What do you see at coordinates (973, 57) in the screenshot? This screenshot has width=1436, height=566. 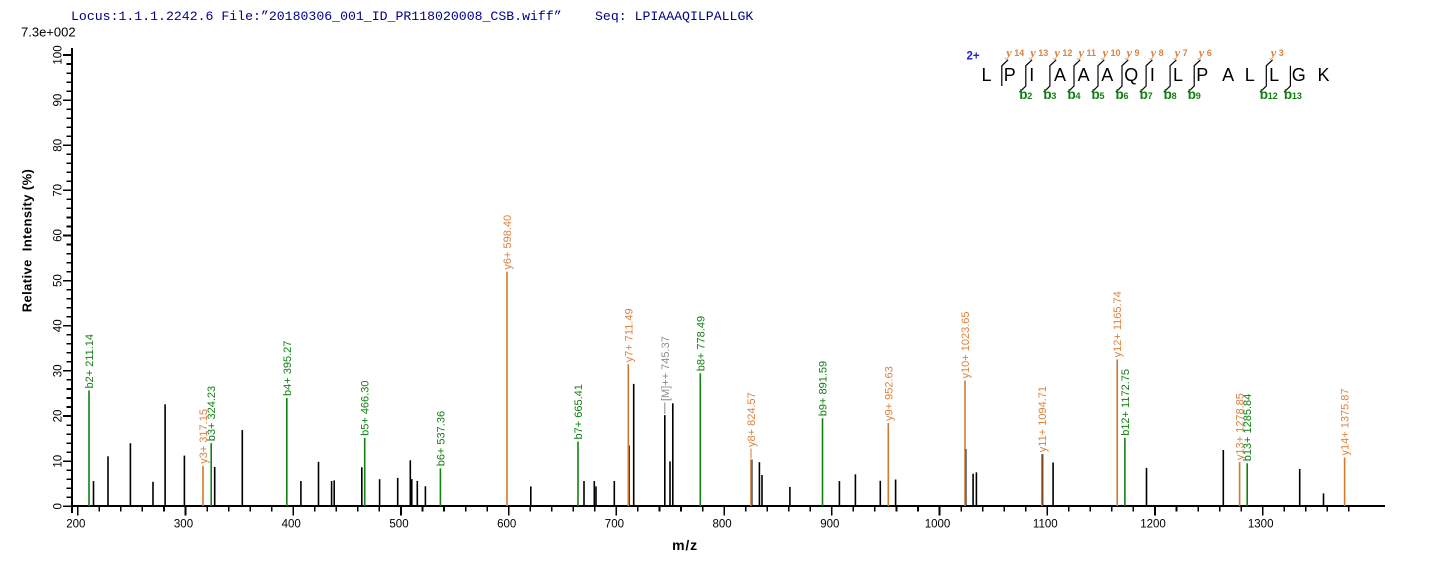 I see `svg-text: 2+` at bounding box center [973, 57].